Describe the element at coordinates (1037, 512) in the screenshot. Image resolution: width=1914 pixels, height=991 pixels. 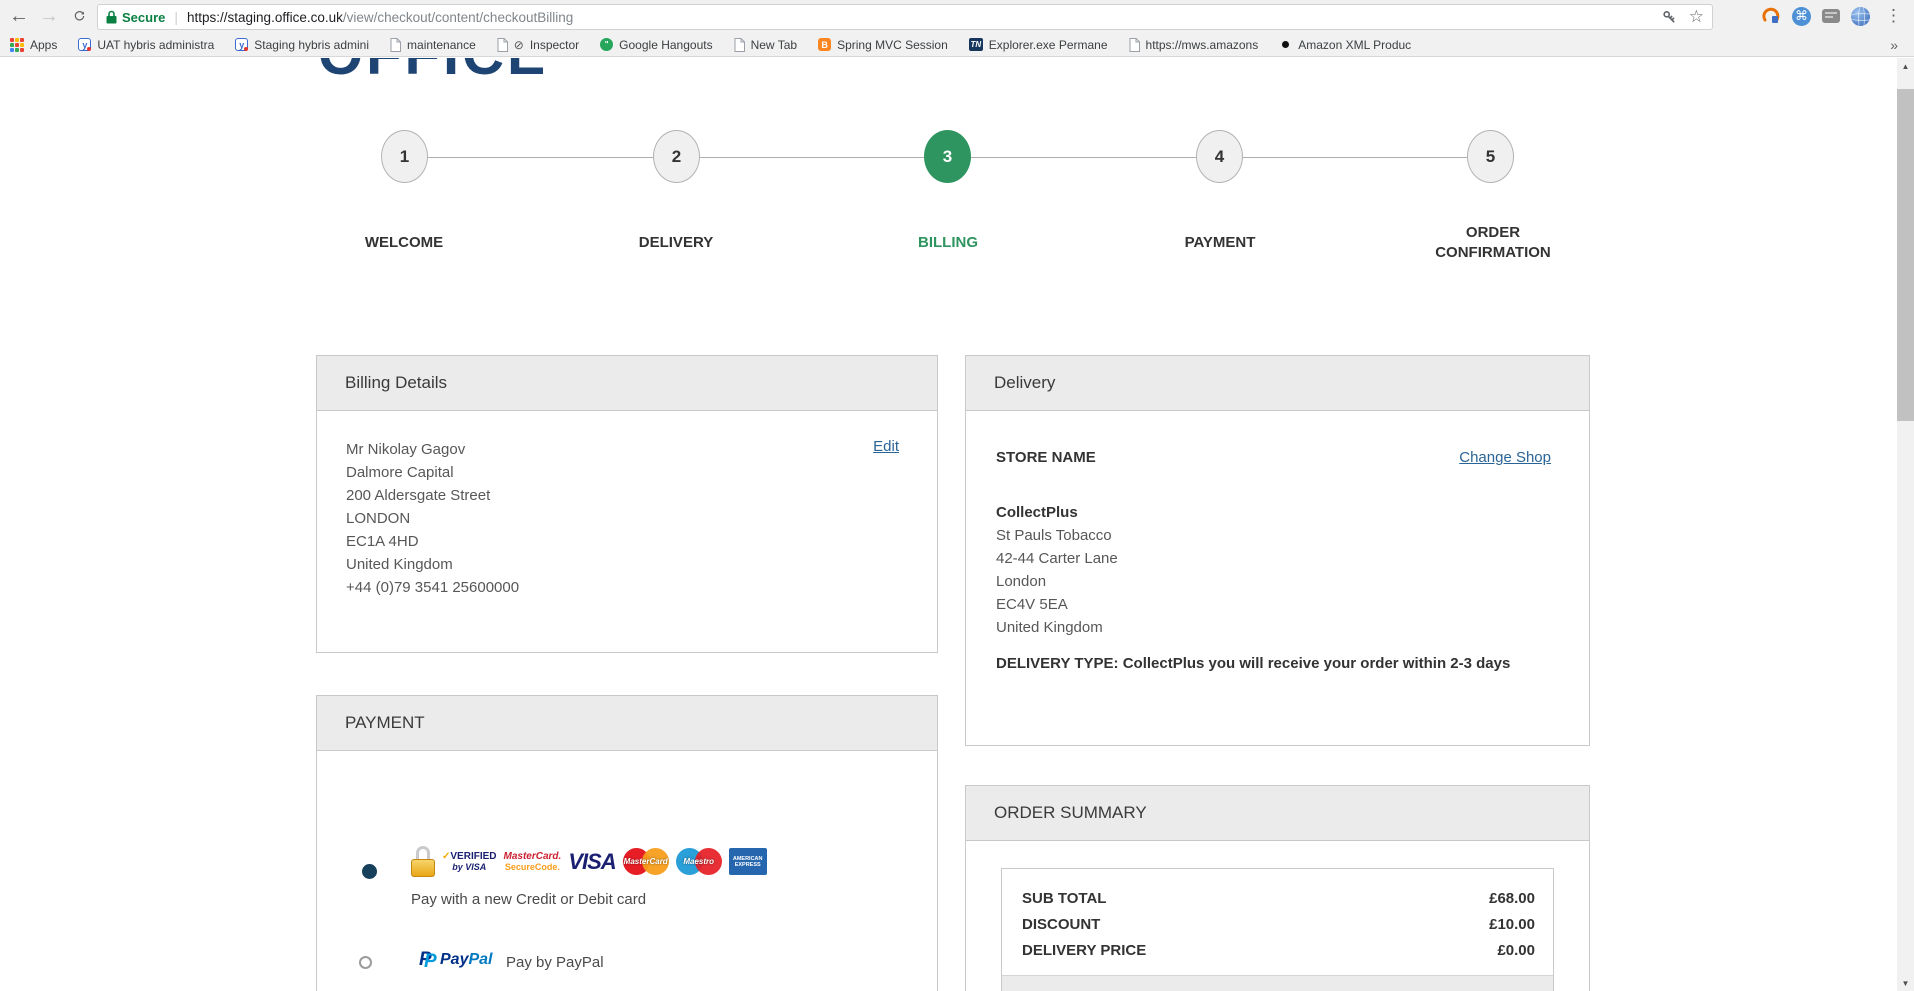
I see `store-brand: CollectPlus` at that location.